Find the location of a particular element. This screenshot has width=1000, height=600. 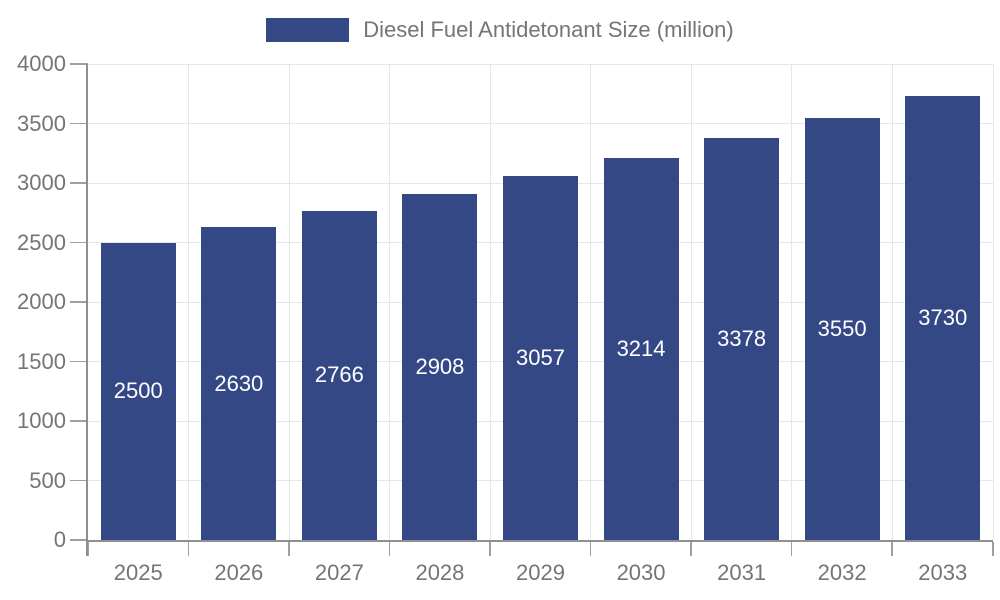

legend-label: Diesel Fuel Antidetonant Size (million) is located at coordinates (548, 29).